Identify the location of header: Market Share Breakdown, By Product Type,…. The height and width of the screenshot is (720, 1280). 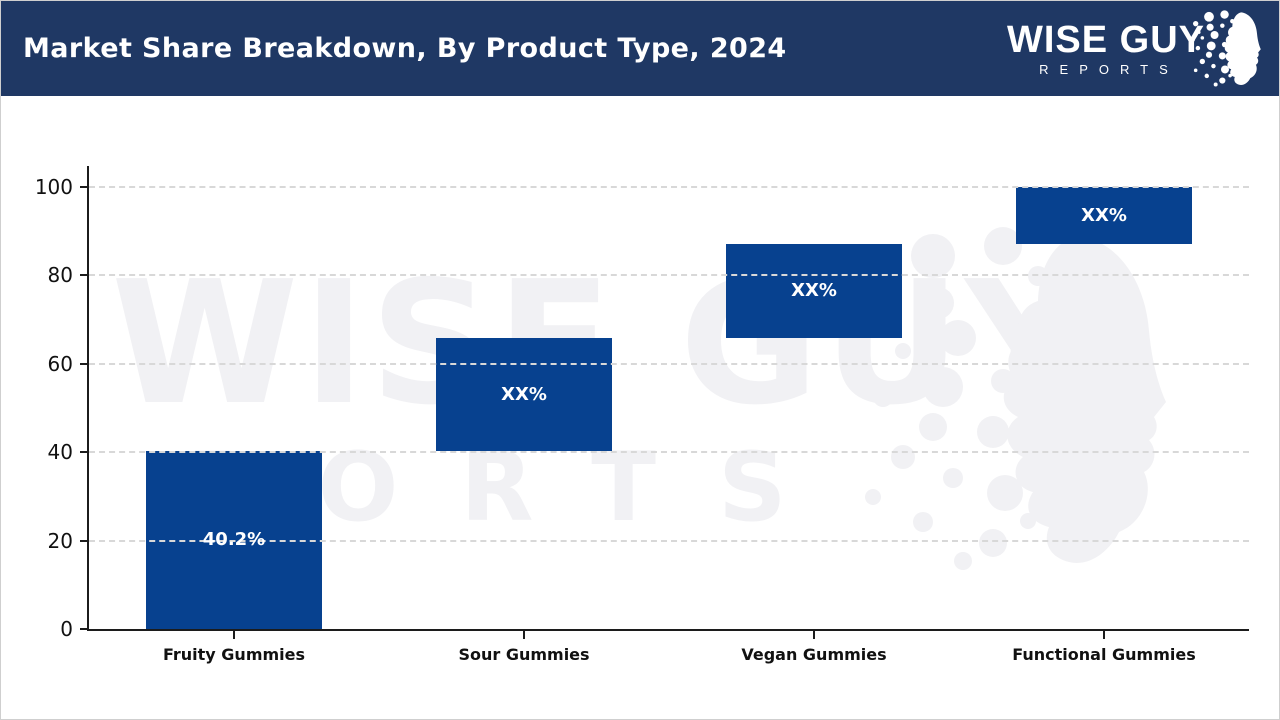
(640, 48).